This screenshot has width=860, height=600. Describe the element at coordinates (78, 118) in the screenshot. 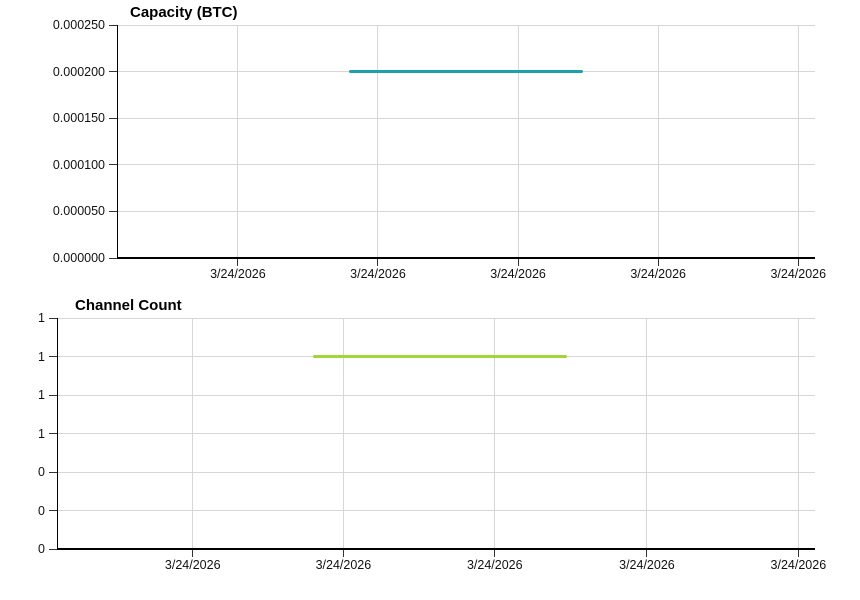

I see `y-tick-label: 0.000150` at that location.